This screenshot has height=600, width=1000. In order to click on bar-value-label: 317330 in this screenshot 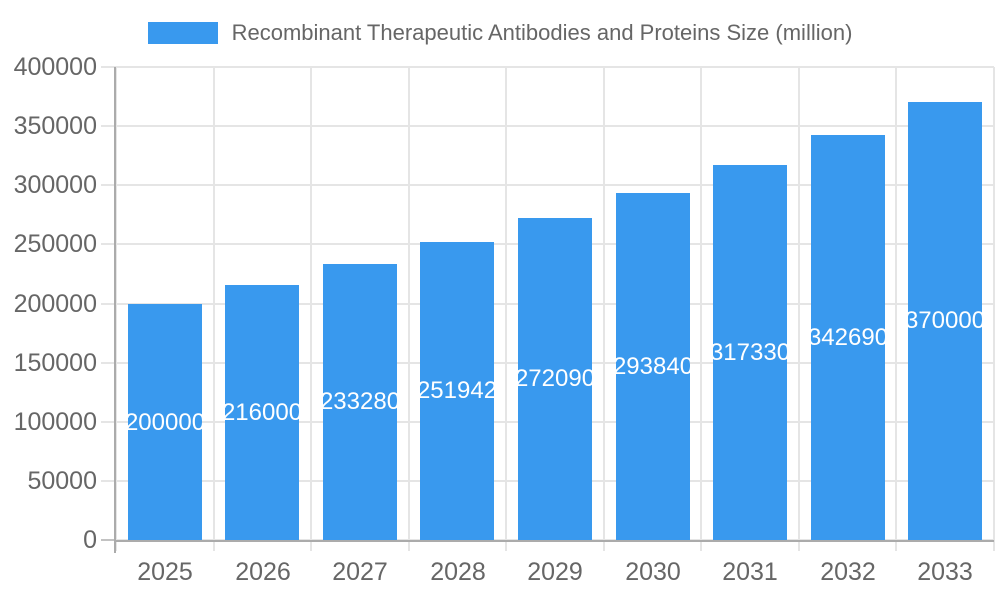, I will do `click(750, 352)`.